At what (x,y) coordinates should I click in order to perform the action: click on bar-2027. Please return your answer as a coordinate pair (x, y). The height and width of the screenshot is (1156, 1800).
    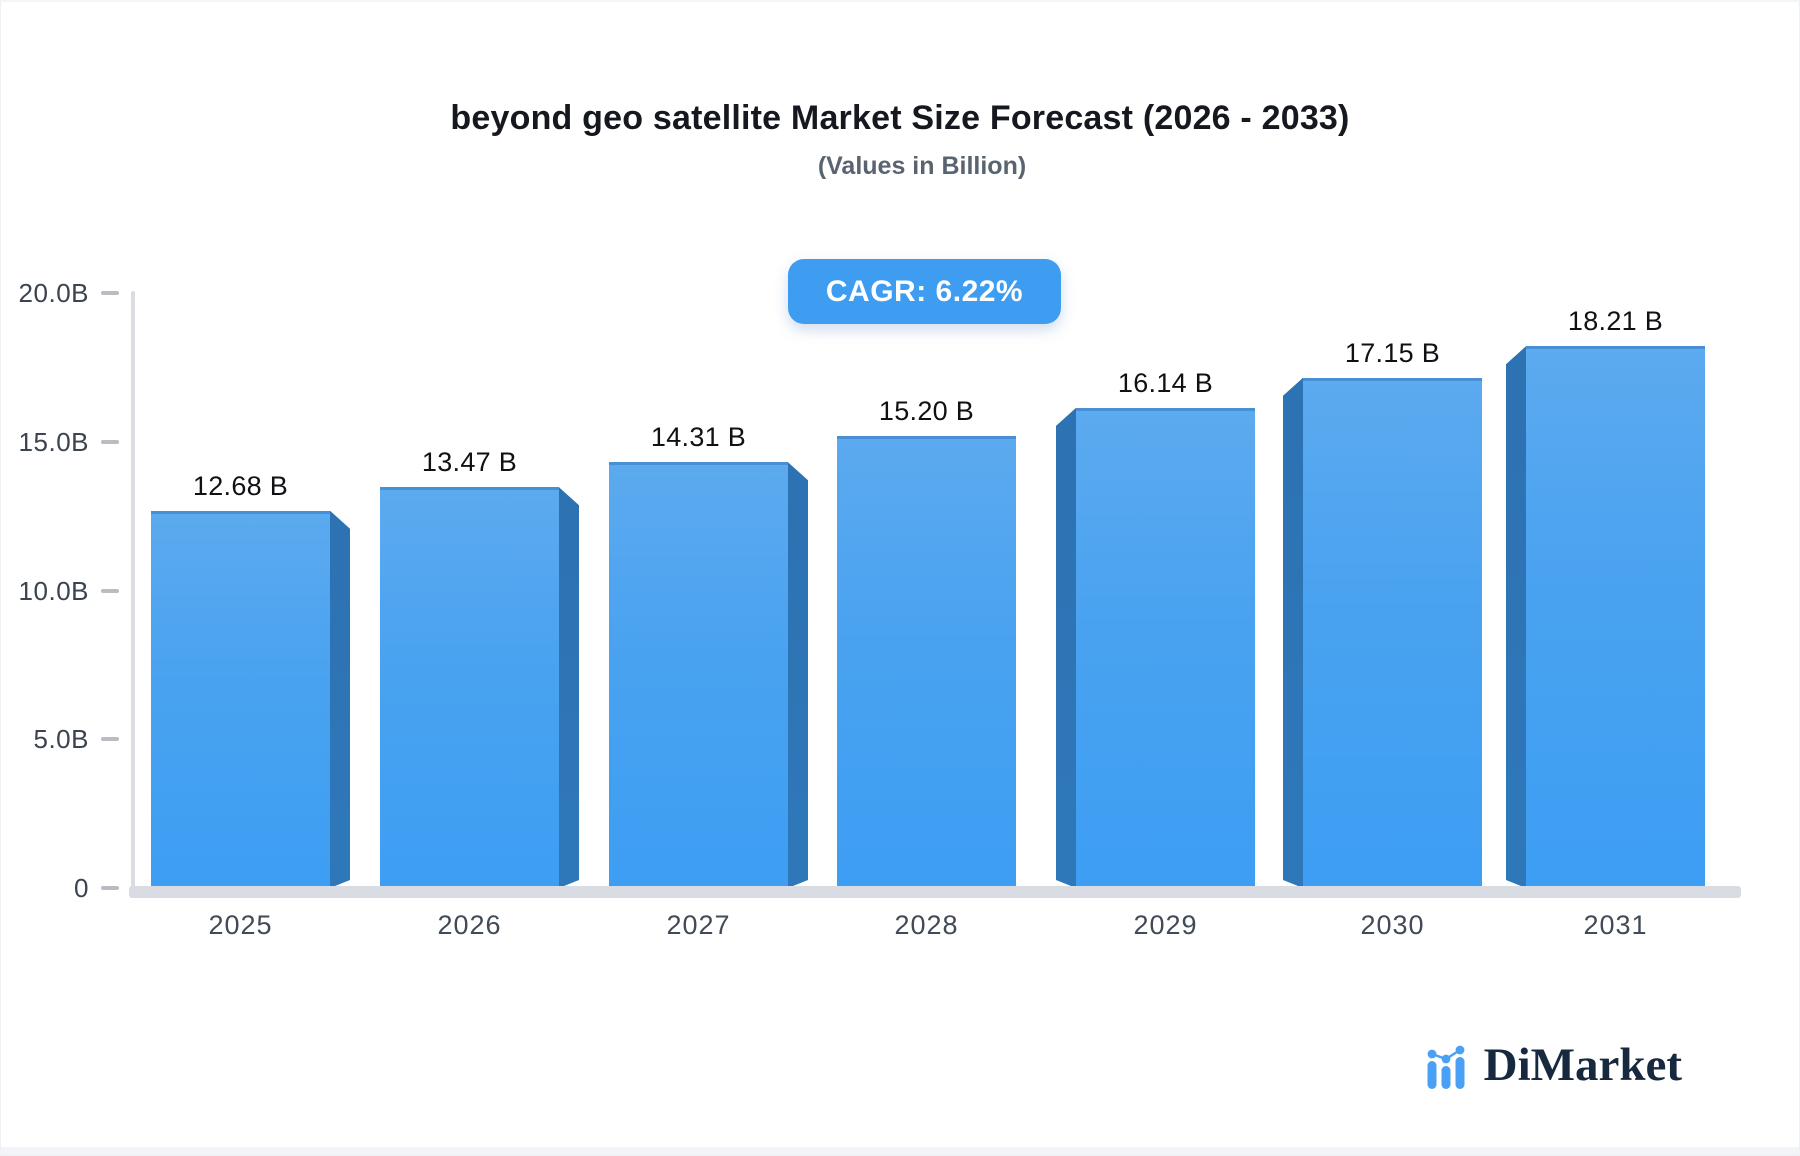
    Looking at the image, I should click on (698, 675).